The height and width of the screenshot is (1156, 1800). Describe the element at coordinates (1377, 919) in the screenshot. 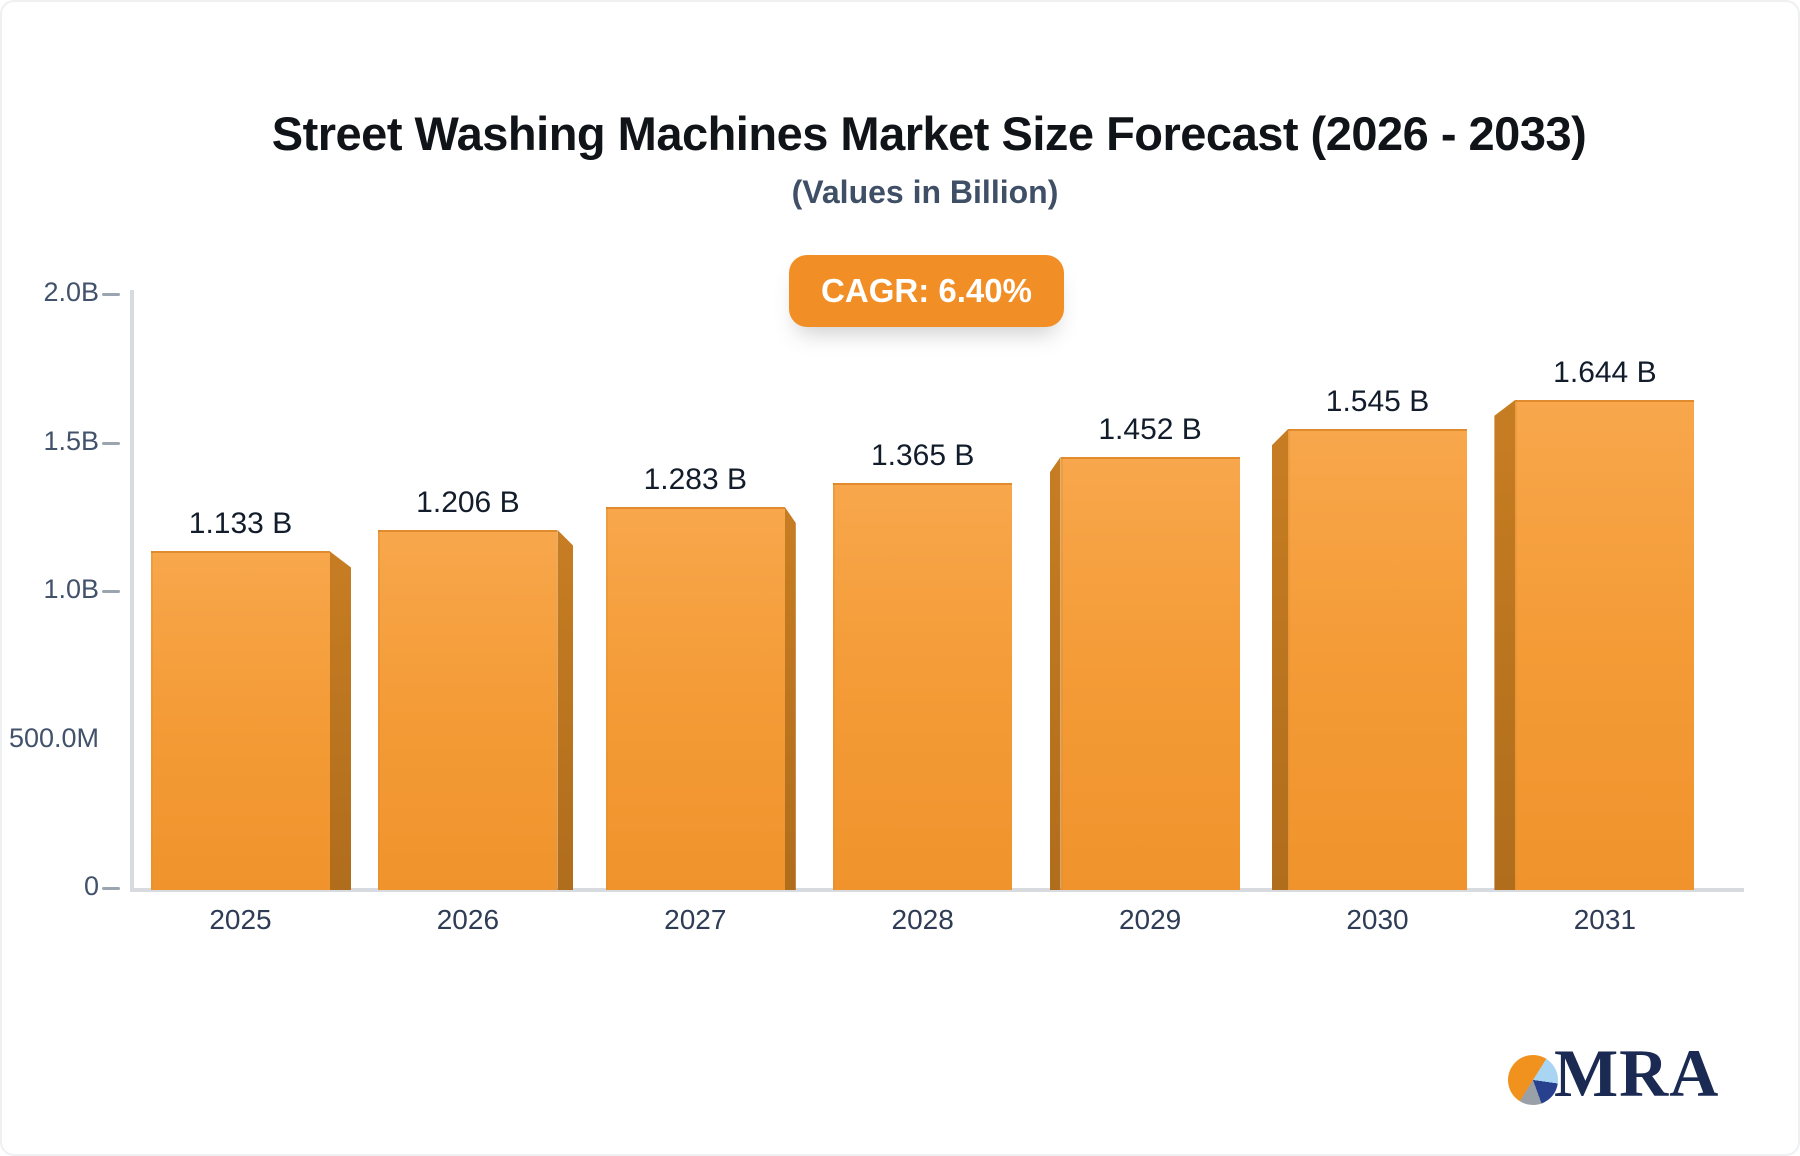

I see `x-axis-label-2030: 2030` at that location.